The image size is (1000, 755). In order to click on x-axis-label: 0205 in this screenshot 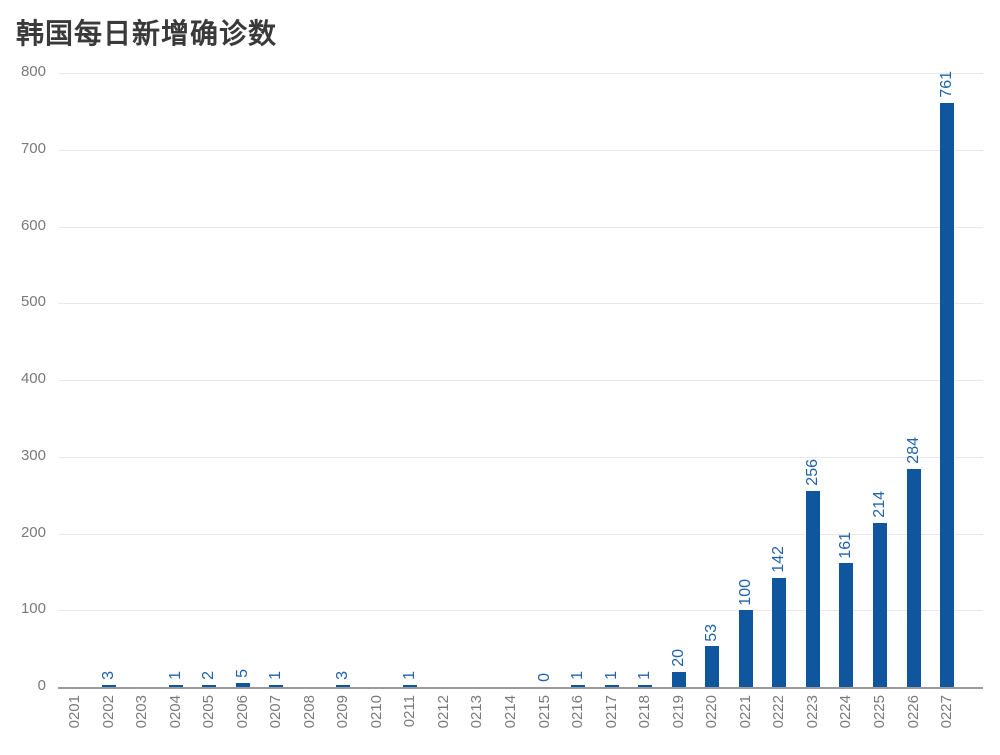, I will do `click(209, 712)`.